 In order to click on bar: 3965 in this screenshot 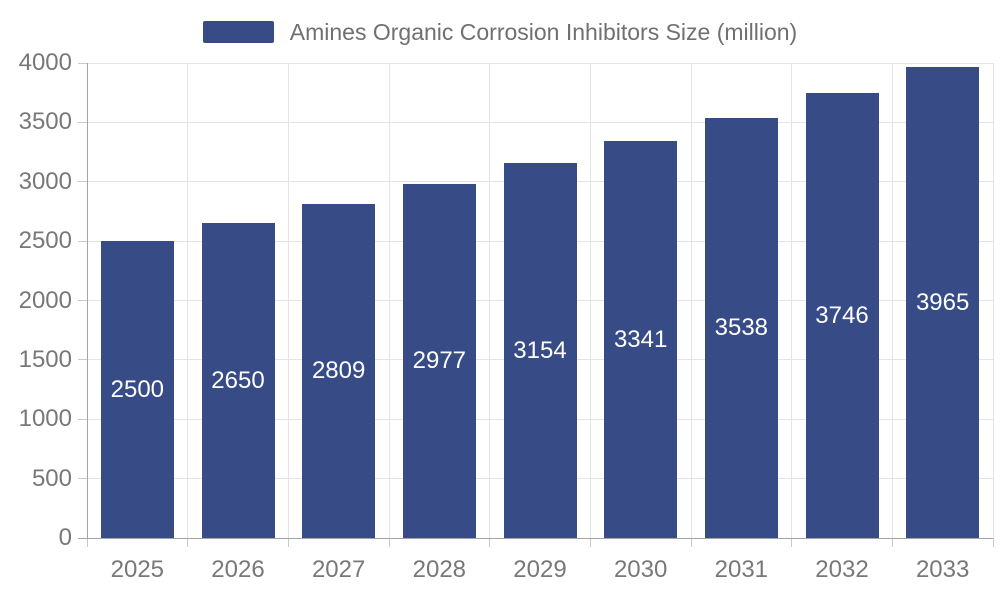, I will do `click(943, 302)`.